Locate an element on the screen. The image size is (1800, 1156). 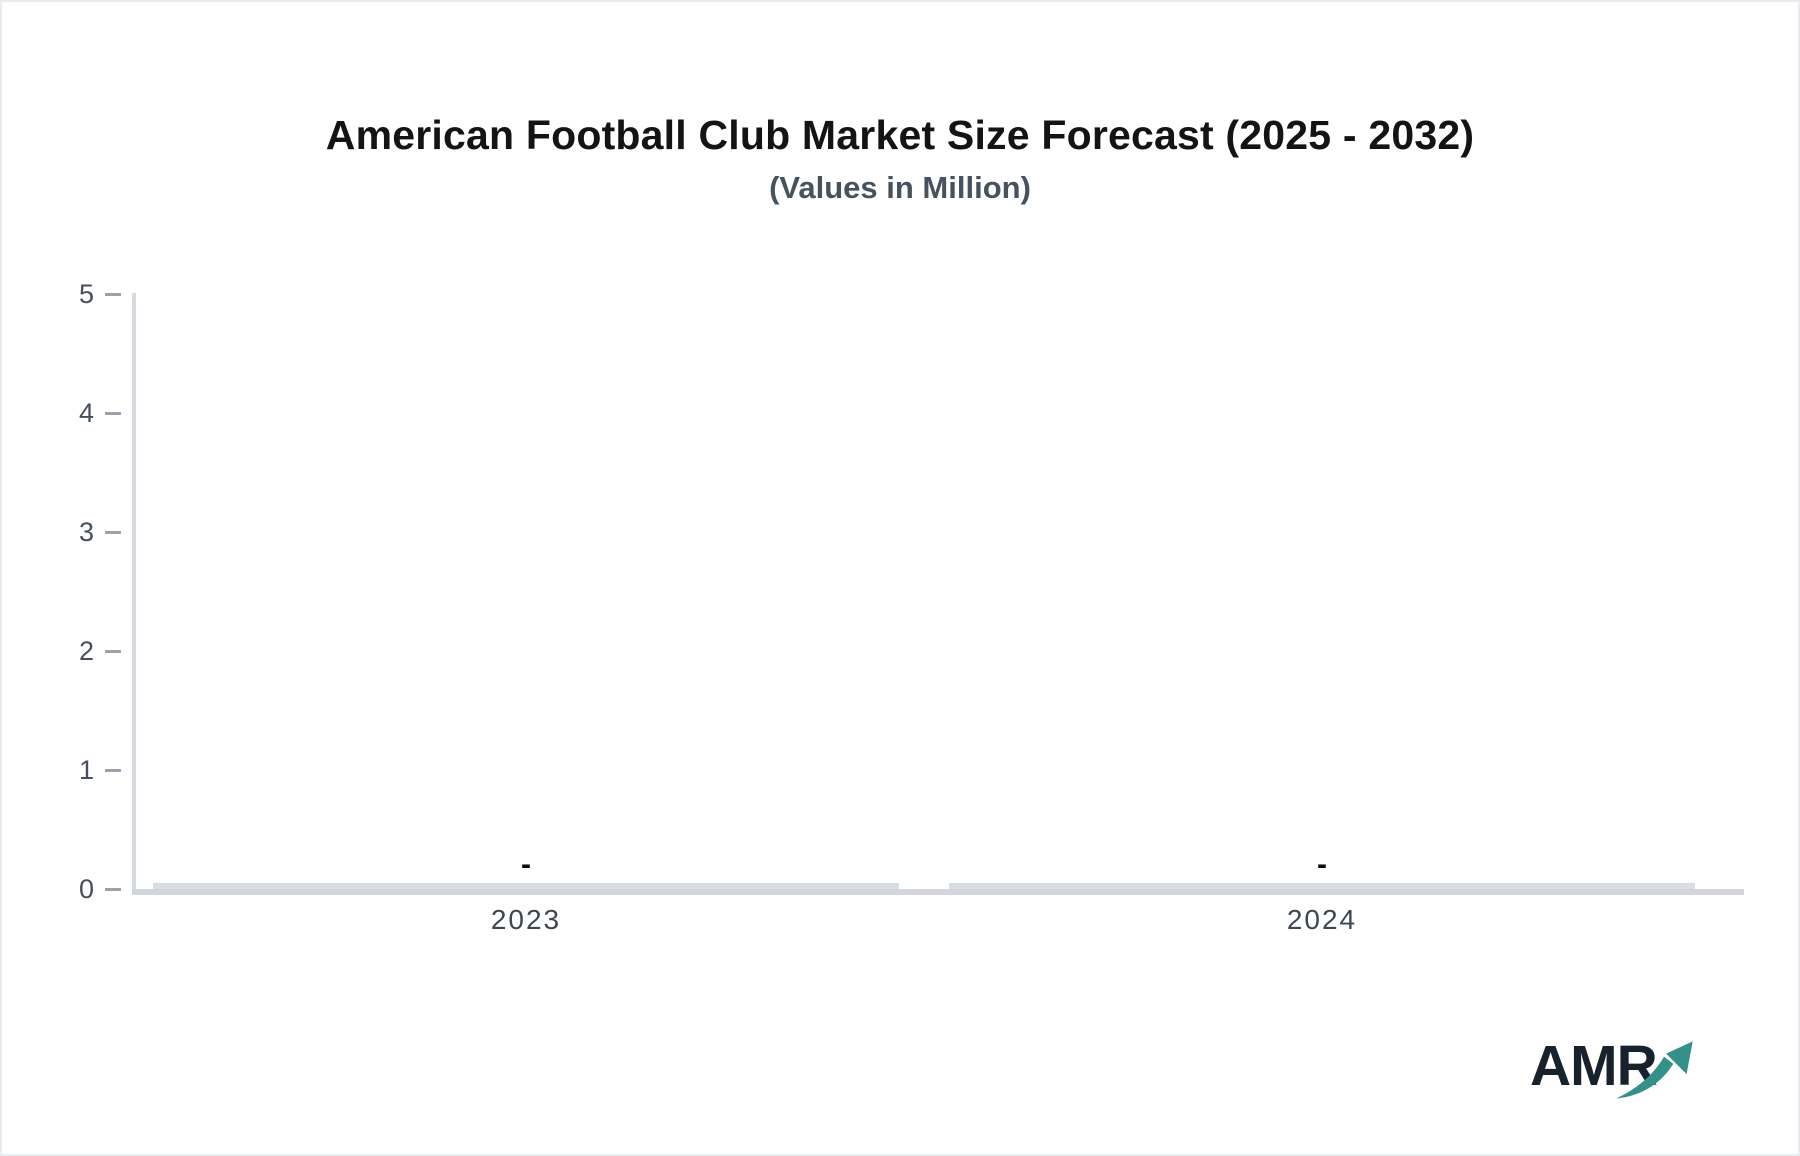
y-tick-label: 3 is located at coordinates (86, 532).